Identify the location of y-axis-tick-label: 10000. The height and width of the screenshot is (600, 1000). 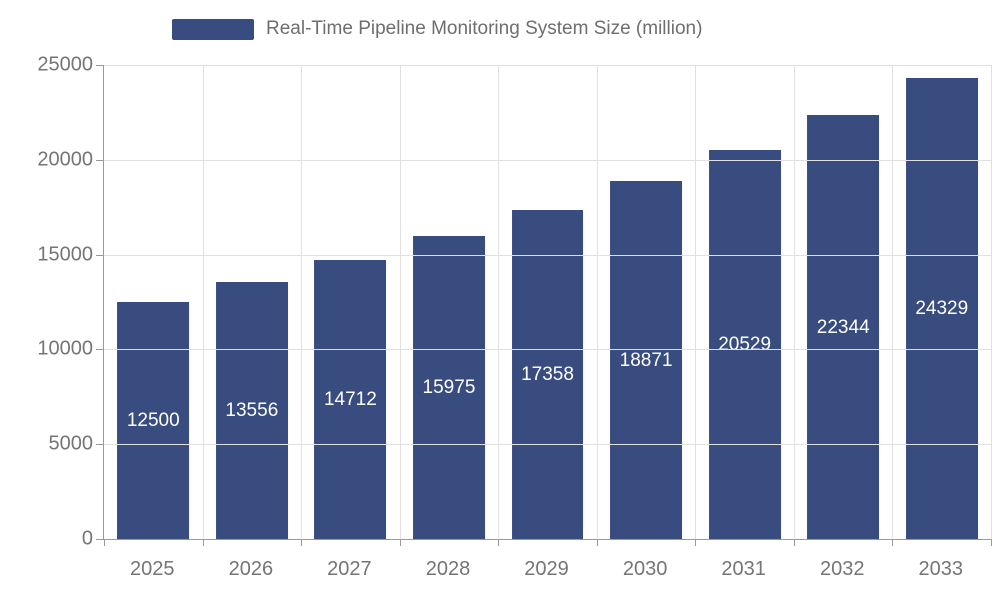
(65, 348).